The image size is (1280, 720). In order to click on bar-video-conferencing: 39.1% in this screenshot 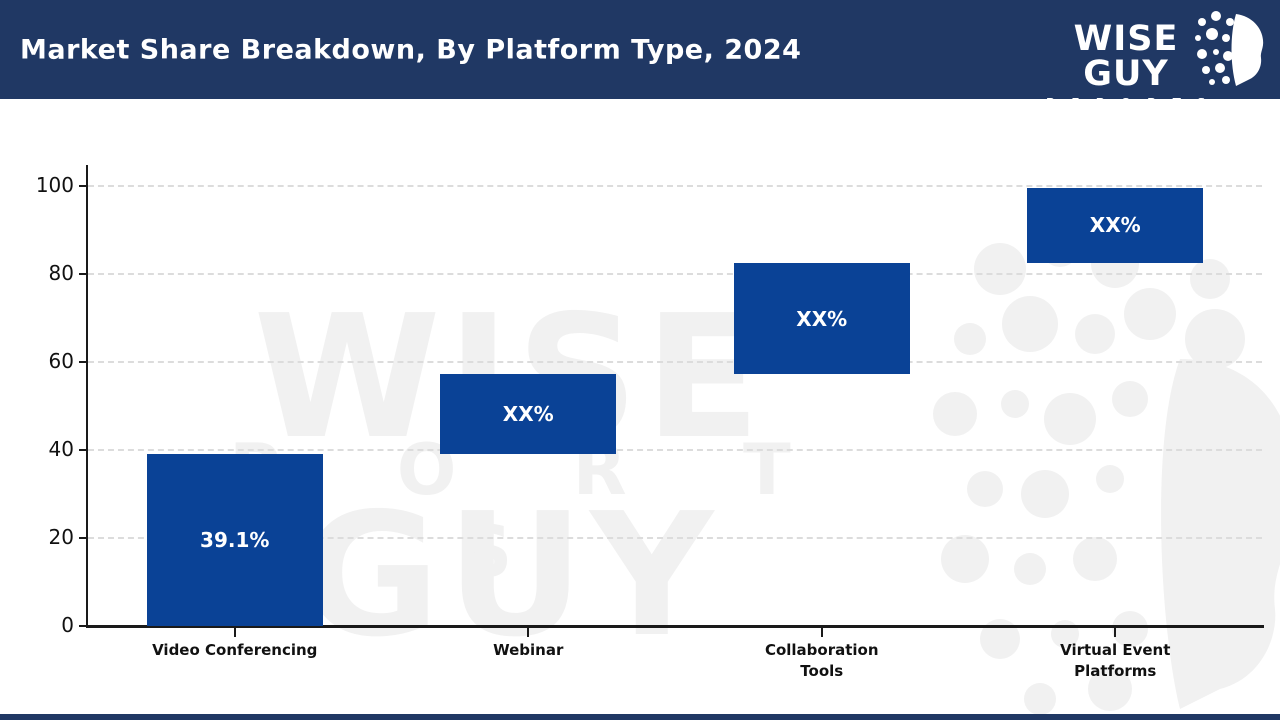, I will do `click(234, 539)`.